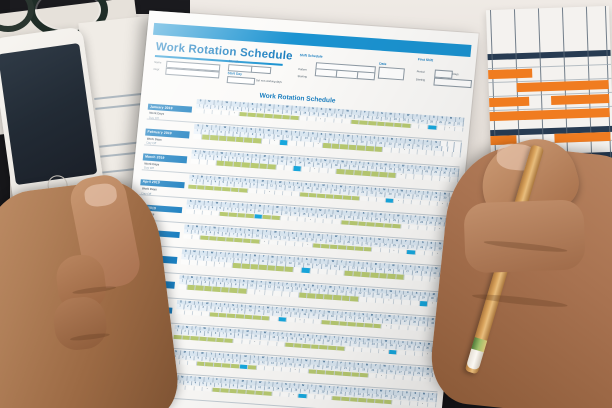 Image resolution: width=612 pixels, height=408 pixels. I want to click on year-field, so click(261, 70).